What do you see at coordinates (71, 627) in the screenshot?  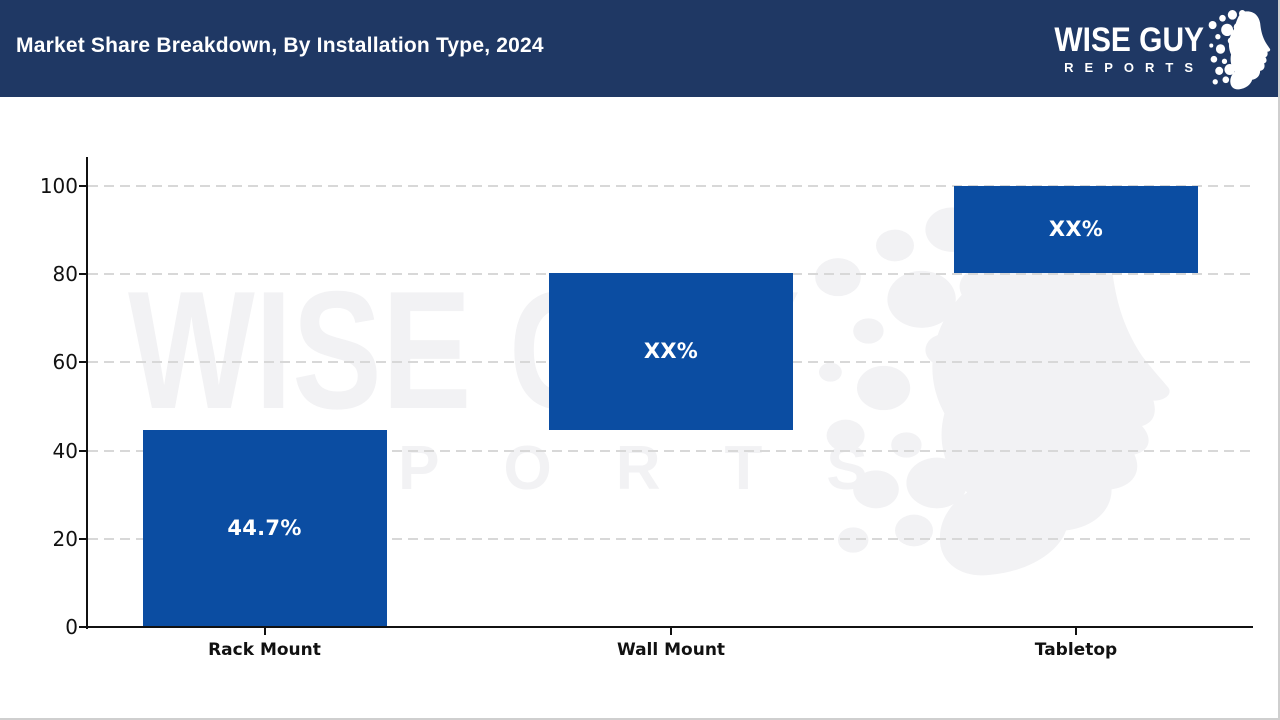 I see `y-tick-label-0: 0` at bounding box center [71, 627].